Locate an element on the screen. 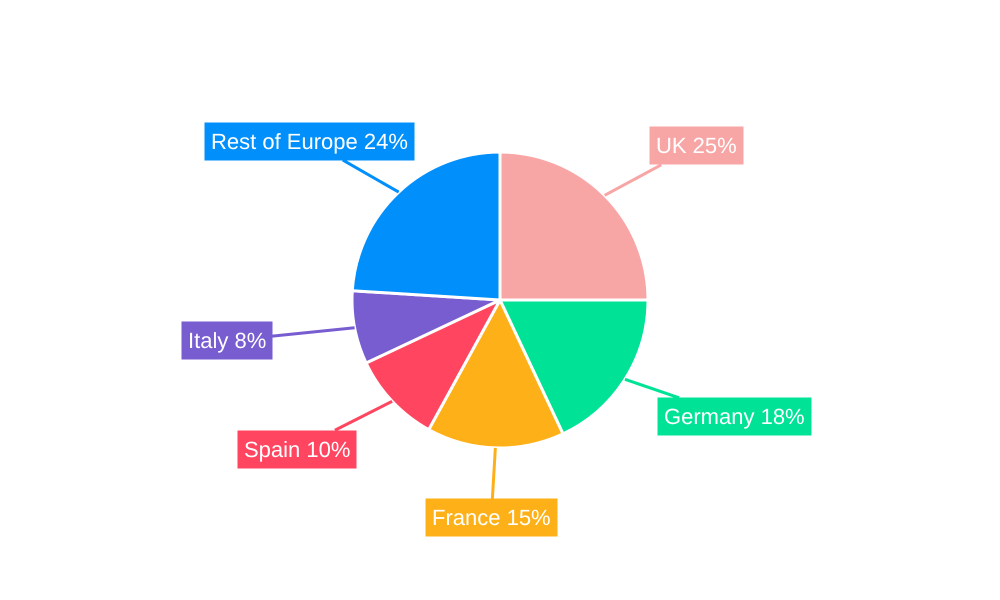 The image size is (1000, 600). slice-label: Italy 8% is located at coordinates (227, 340).